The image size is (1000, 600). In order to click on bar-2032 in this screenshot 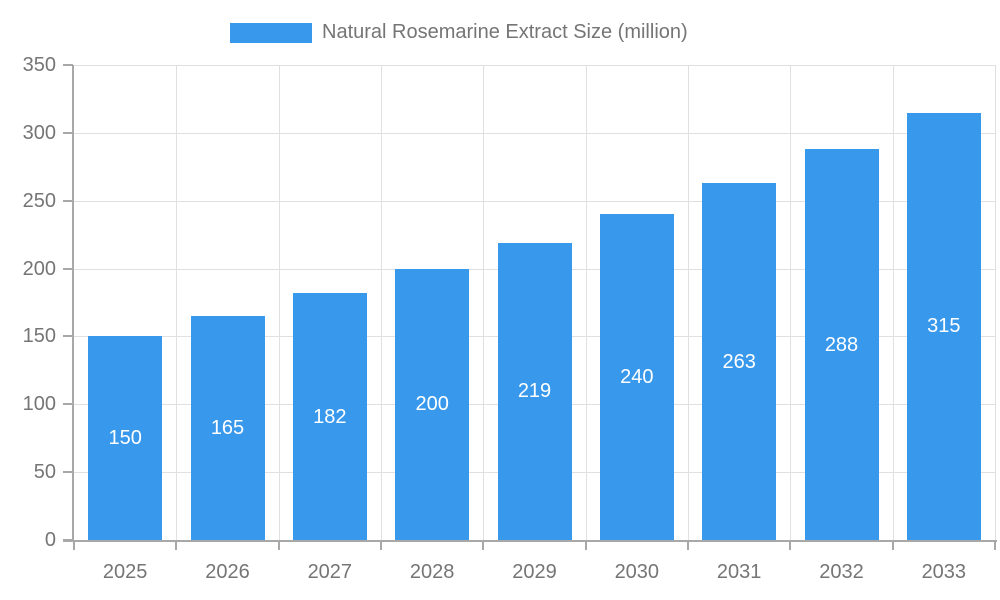, I will do `click(841, 344)`.